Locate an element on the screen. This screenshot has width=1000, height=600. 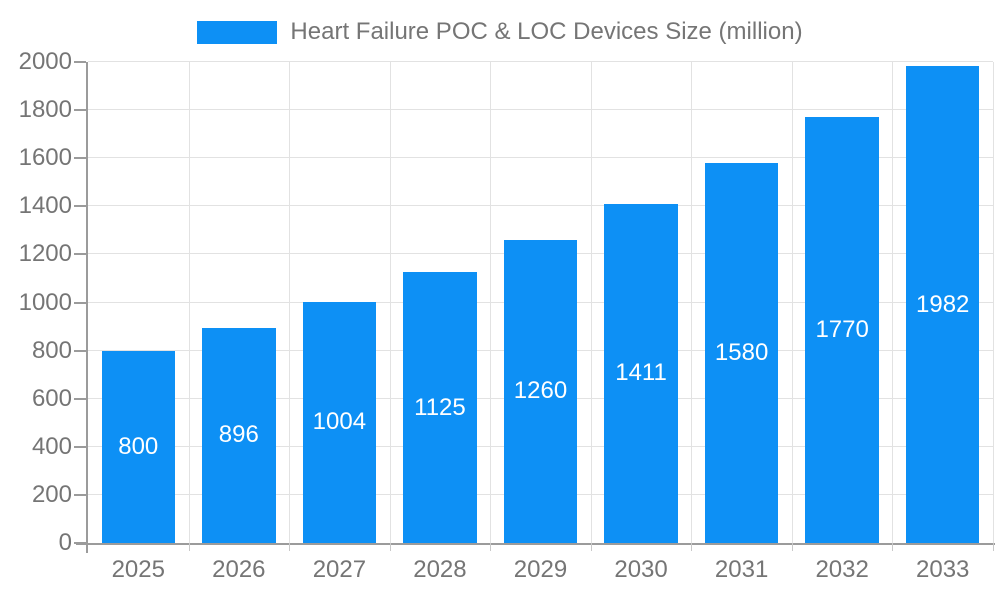
bar-2027: 1004 is located at coordinates (339, 422).